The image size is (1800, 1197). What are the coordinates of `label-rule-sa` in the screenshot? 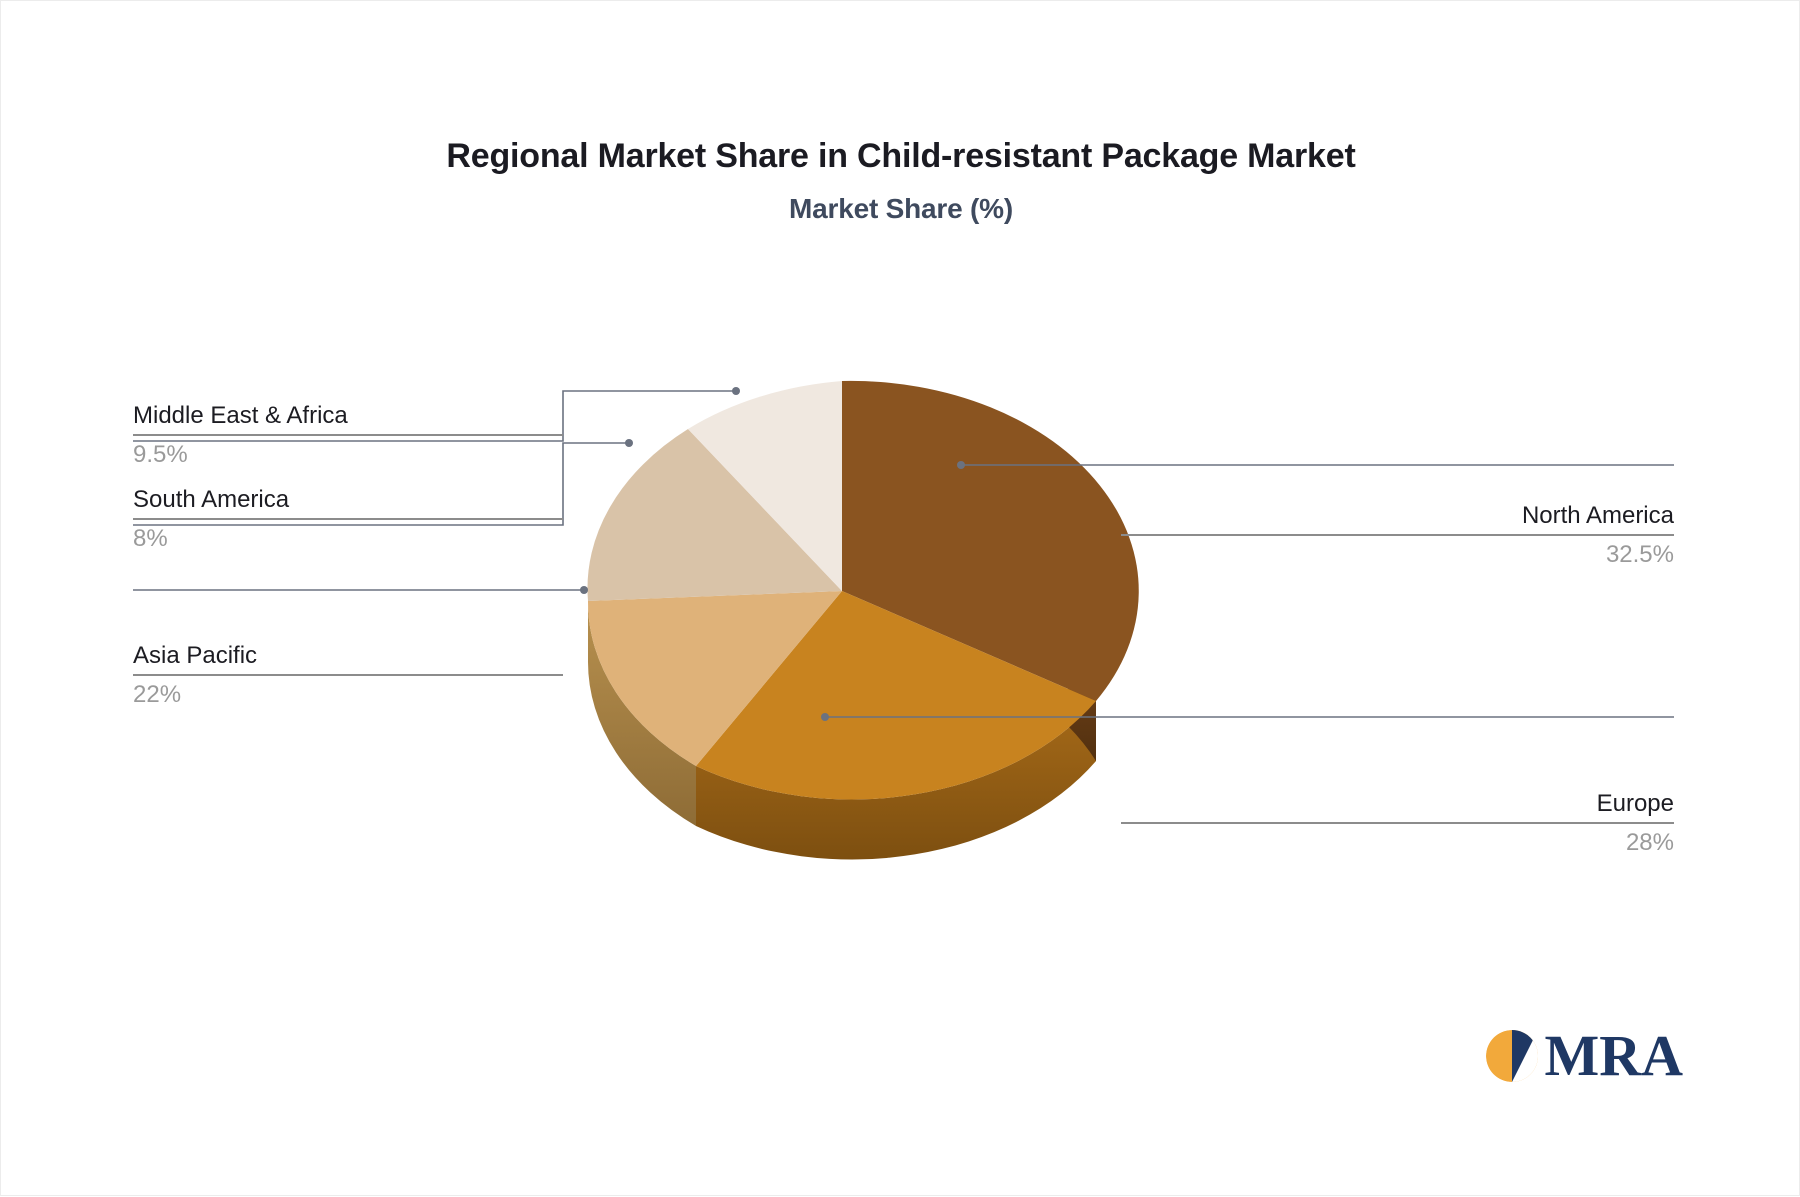 It's located at (348, 519).